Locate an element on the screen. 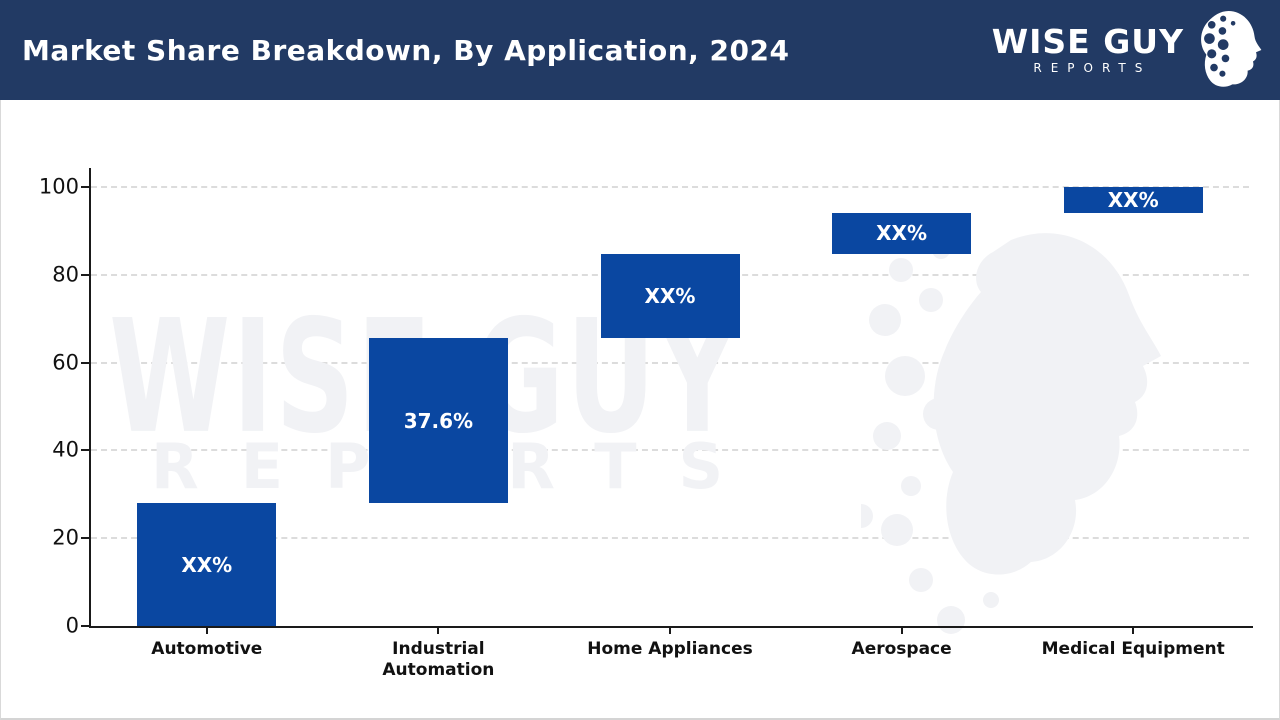 The image size is (1280, 720). x-category-label-text: Automotive is located at coordinates (207, 649).